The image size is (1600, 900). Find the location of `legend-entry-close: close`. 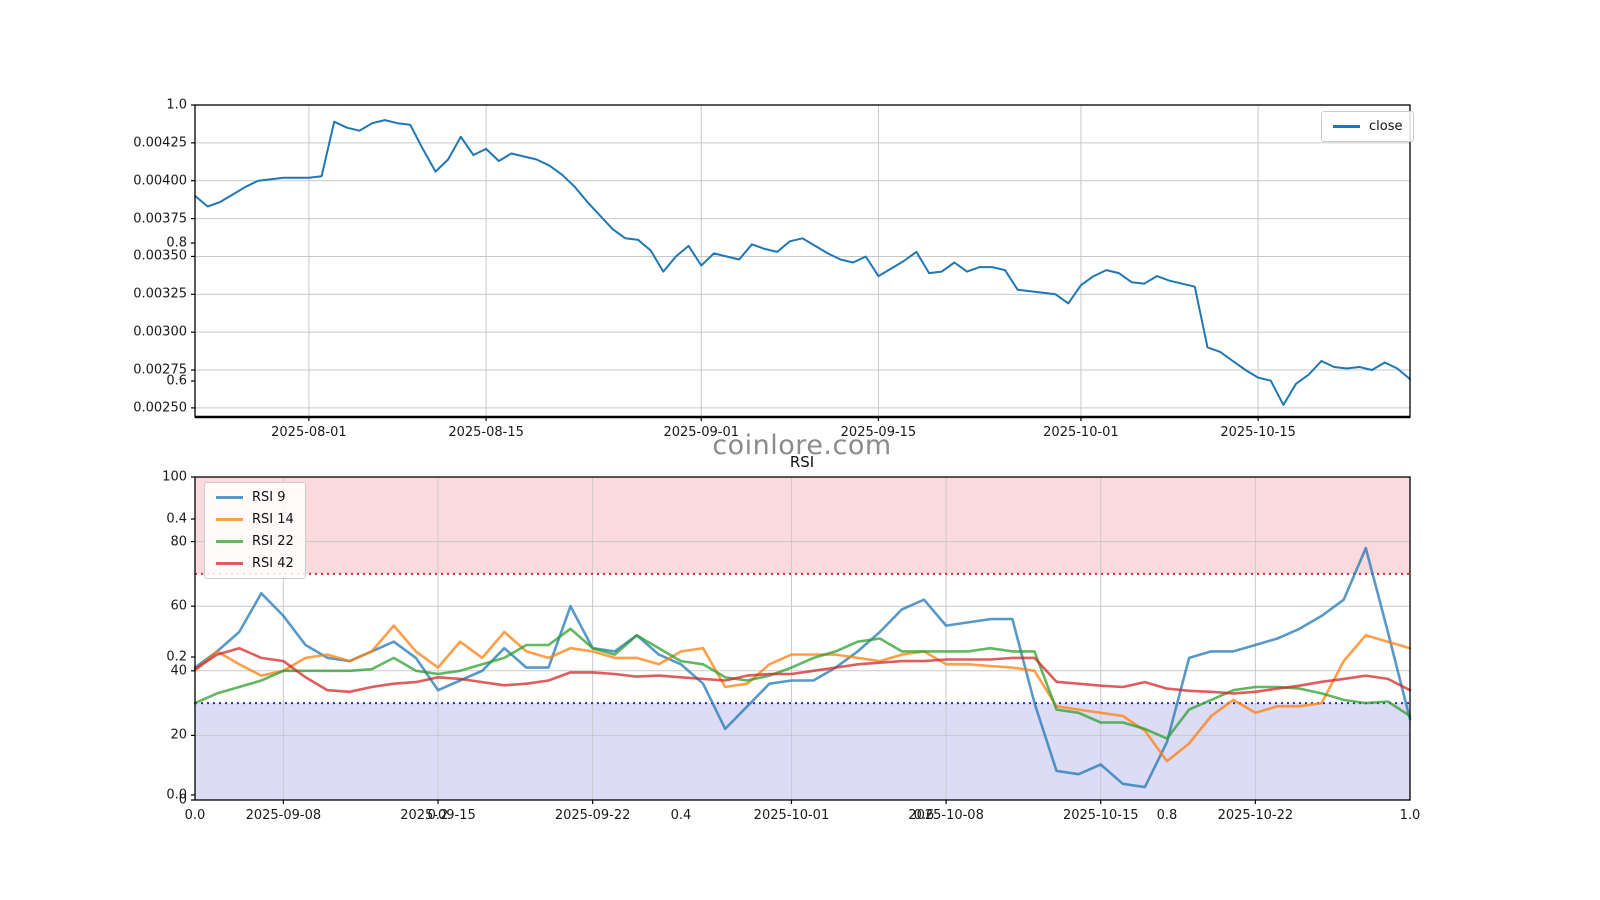

legend-entry-close: close is located at coordinates (1367, 126).